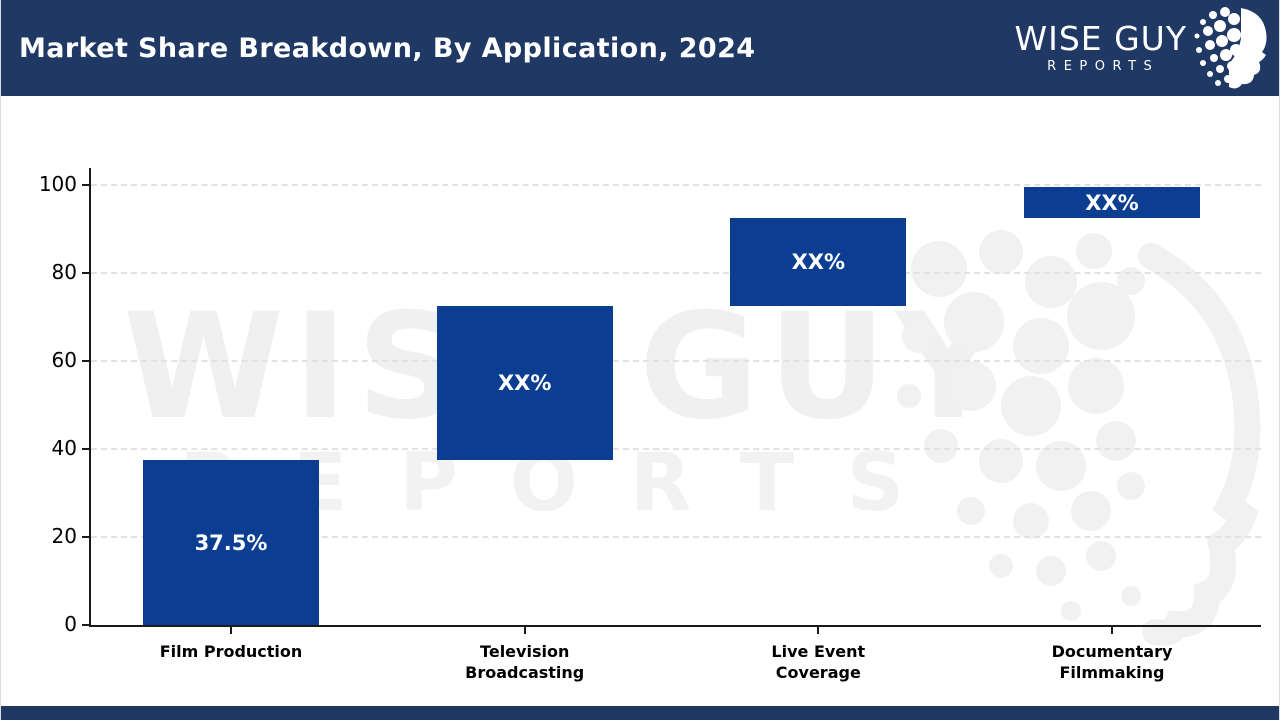 The width and height of the screenshot is (1280, 720). I want to click on y-axis-line, so click(90, 397).